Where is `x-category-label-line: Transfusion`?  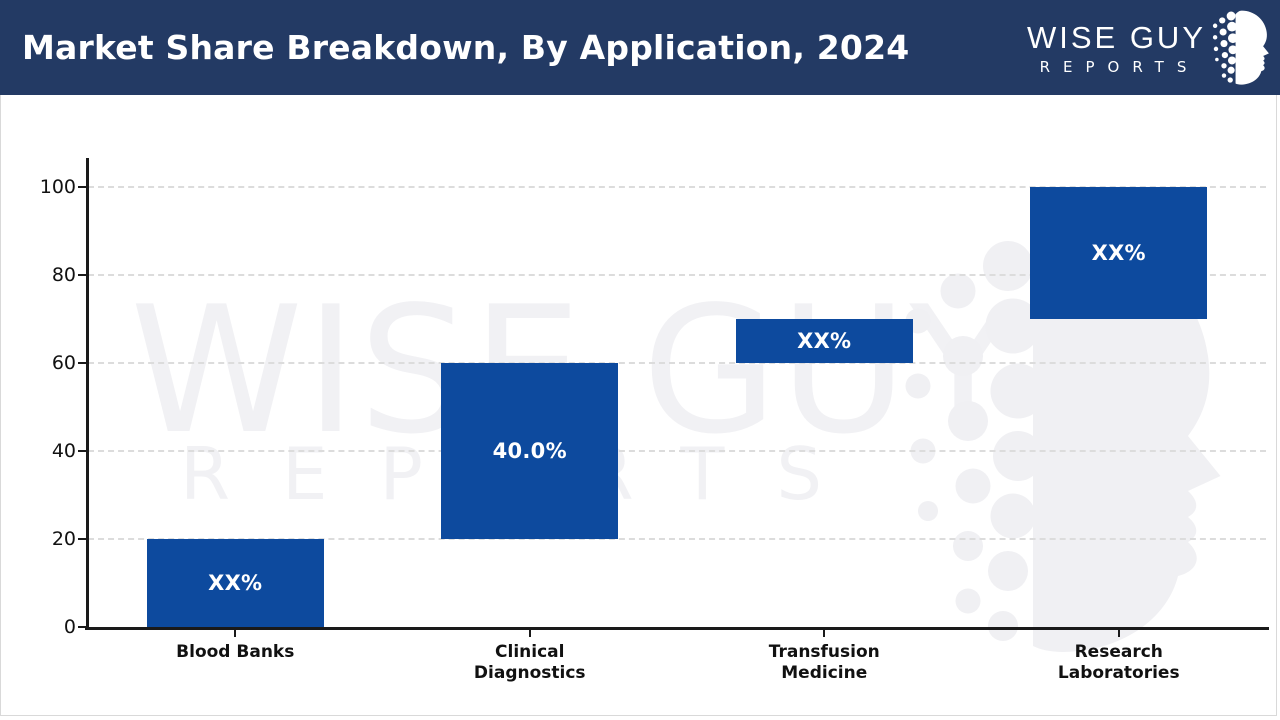
x-category-label-line: Transfusion is located at coordinates (824, 652).